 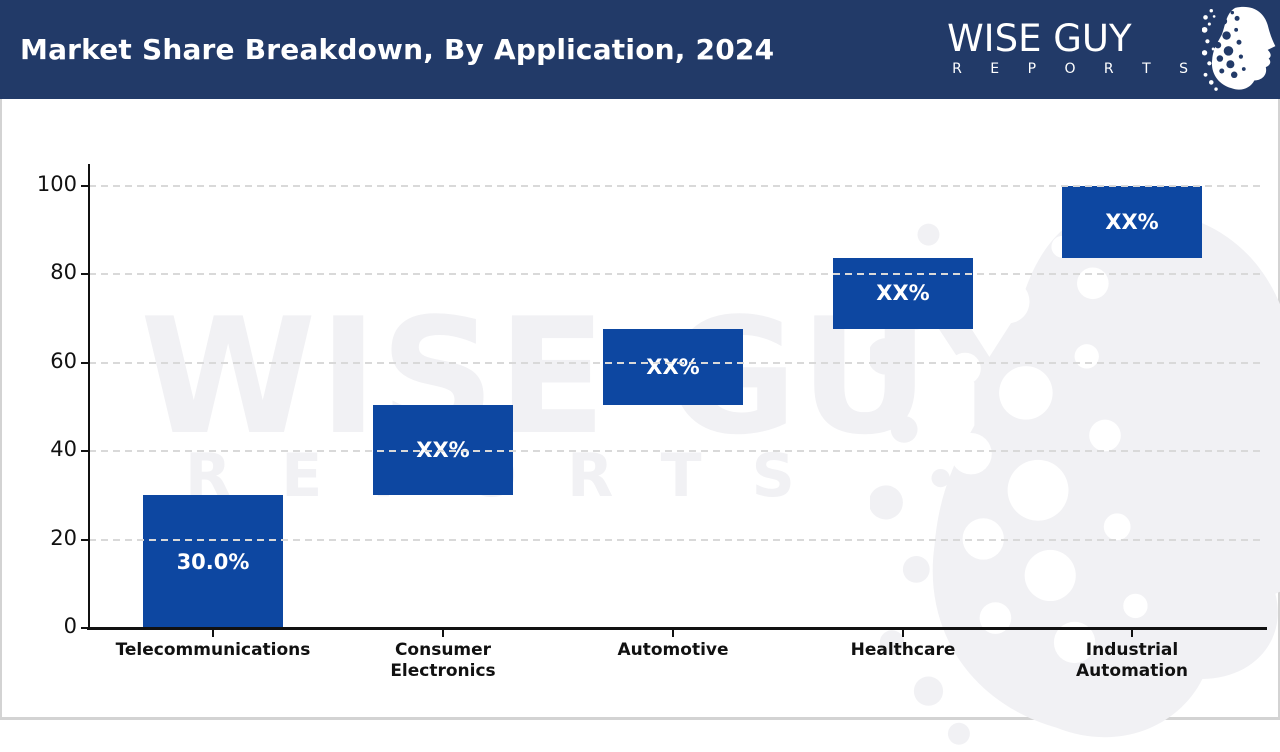 What do you see at coordinates (63, 537) in the screenshot?
I see `y-tick-label: 20` at bounding box center [63, 537].